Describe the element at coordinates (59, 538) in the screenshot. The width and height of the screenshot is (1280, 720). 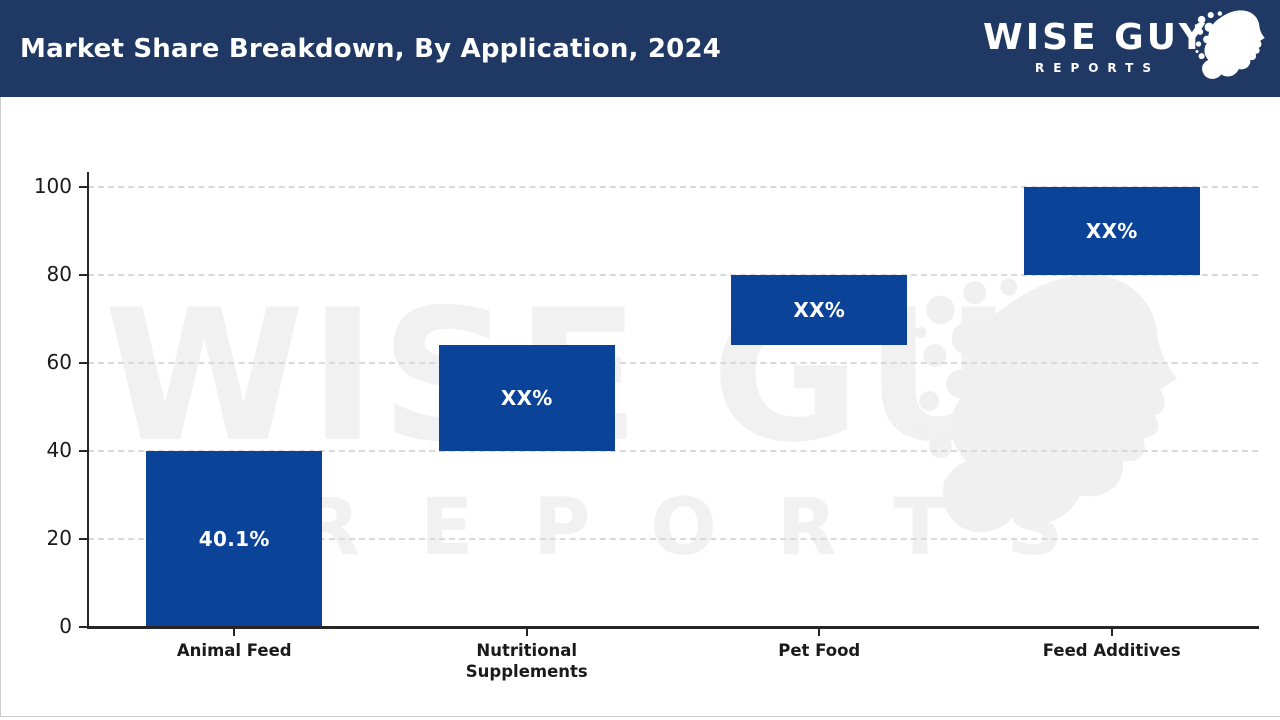
I see `y-tick-label: 20` at that location.